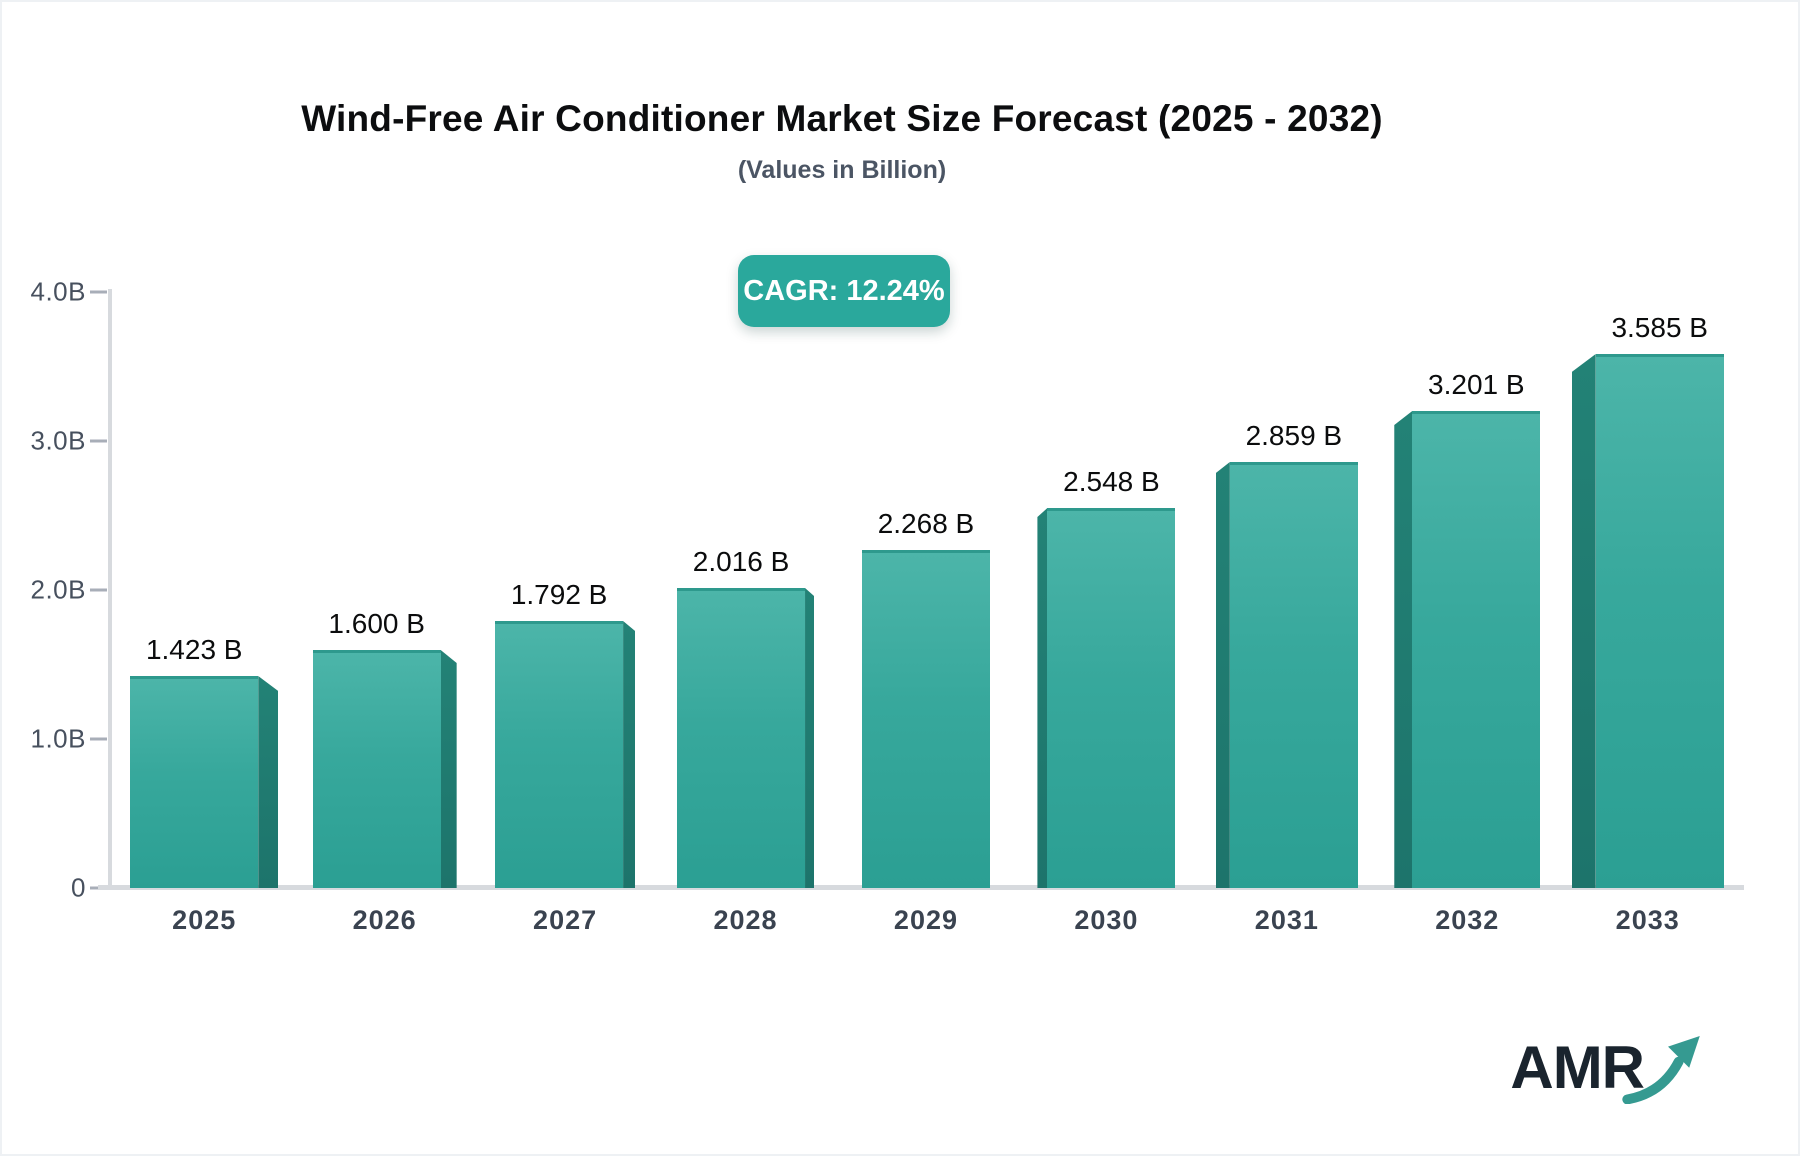  What do you see at coordinates (1659, 327) in the screenshot?
I see `bar-value-label: 3.585 B` at bounding box center [1659, 327].